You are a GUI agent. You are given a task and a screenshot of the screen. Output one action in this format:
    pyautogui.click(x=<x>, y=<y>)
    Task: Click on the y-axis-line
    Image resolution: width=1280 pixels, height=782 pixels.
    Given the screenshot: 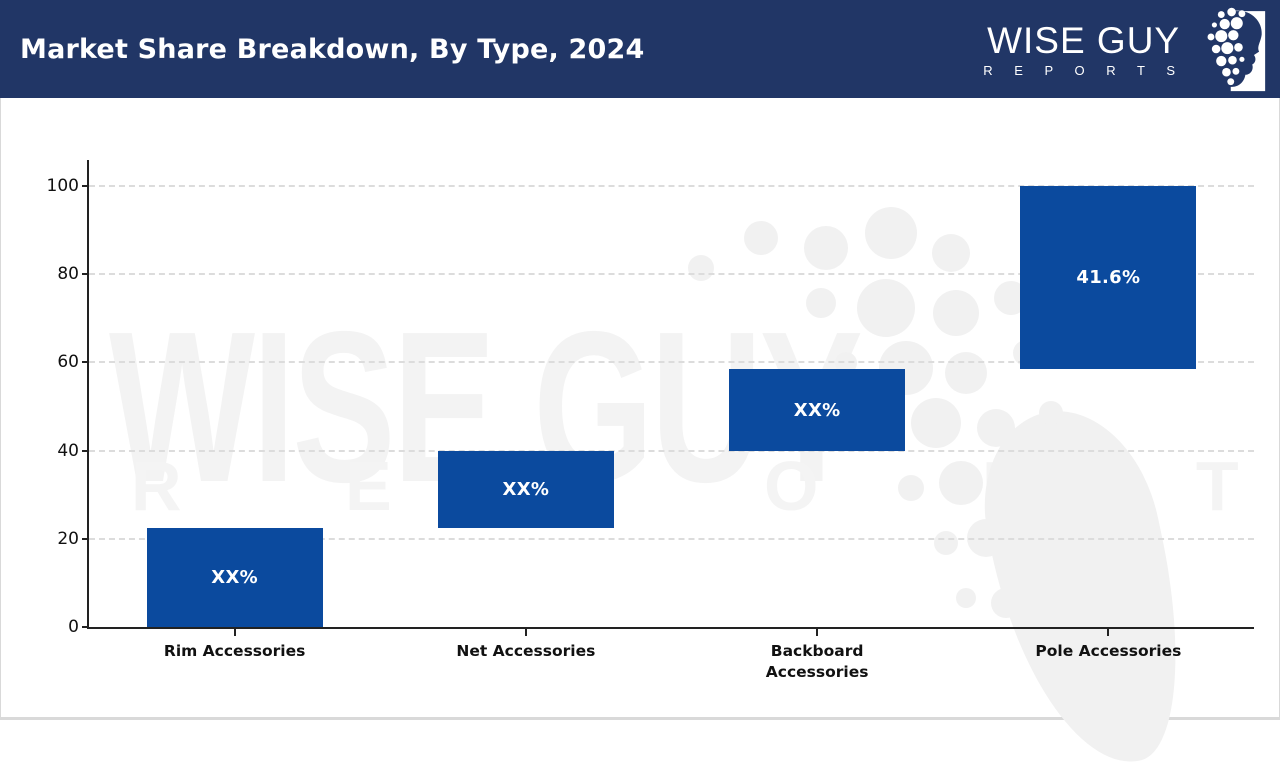 What is the action you would take?
    pyautogui.click(x=88, y=394)
    